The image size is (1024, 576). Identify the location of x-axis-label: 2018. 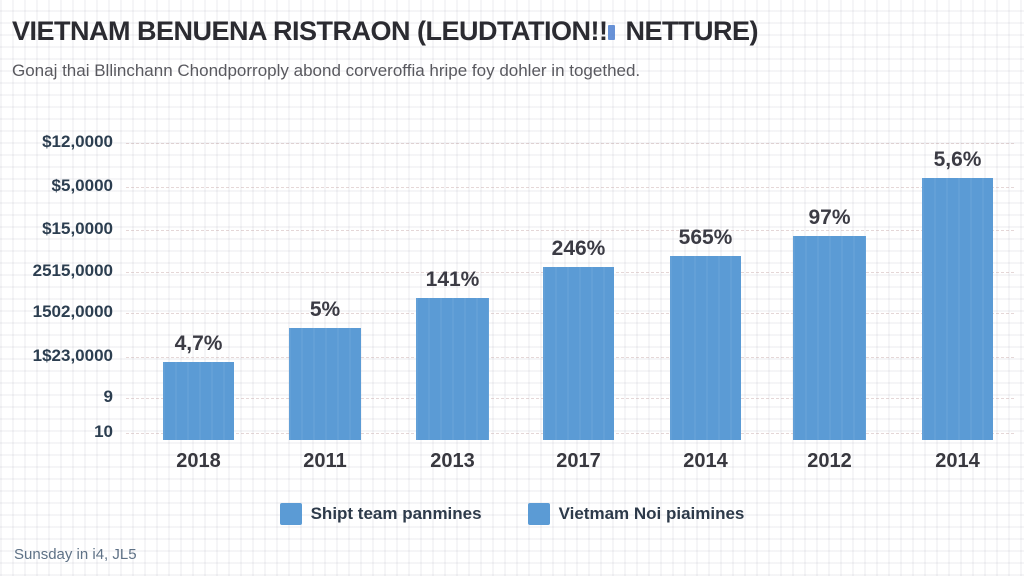
(198, 461).